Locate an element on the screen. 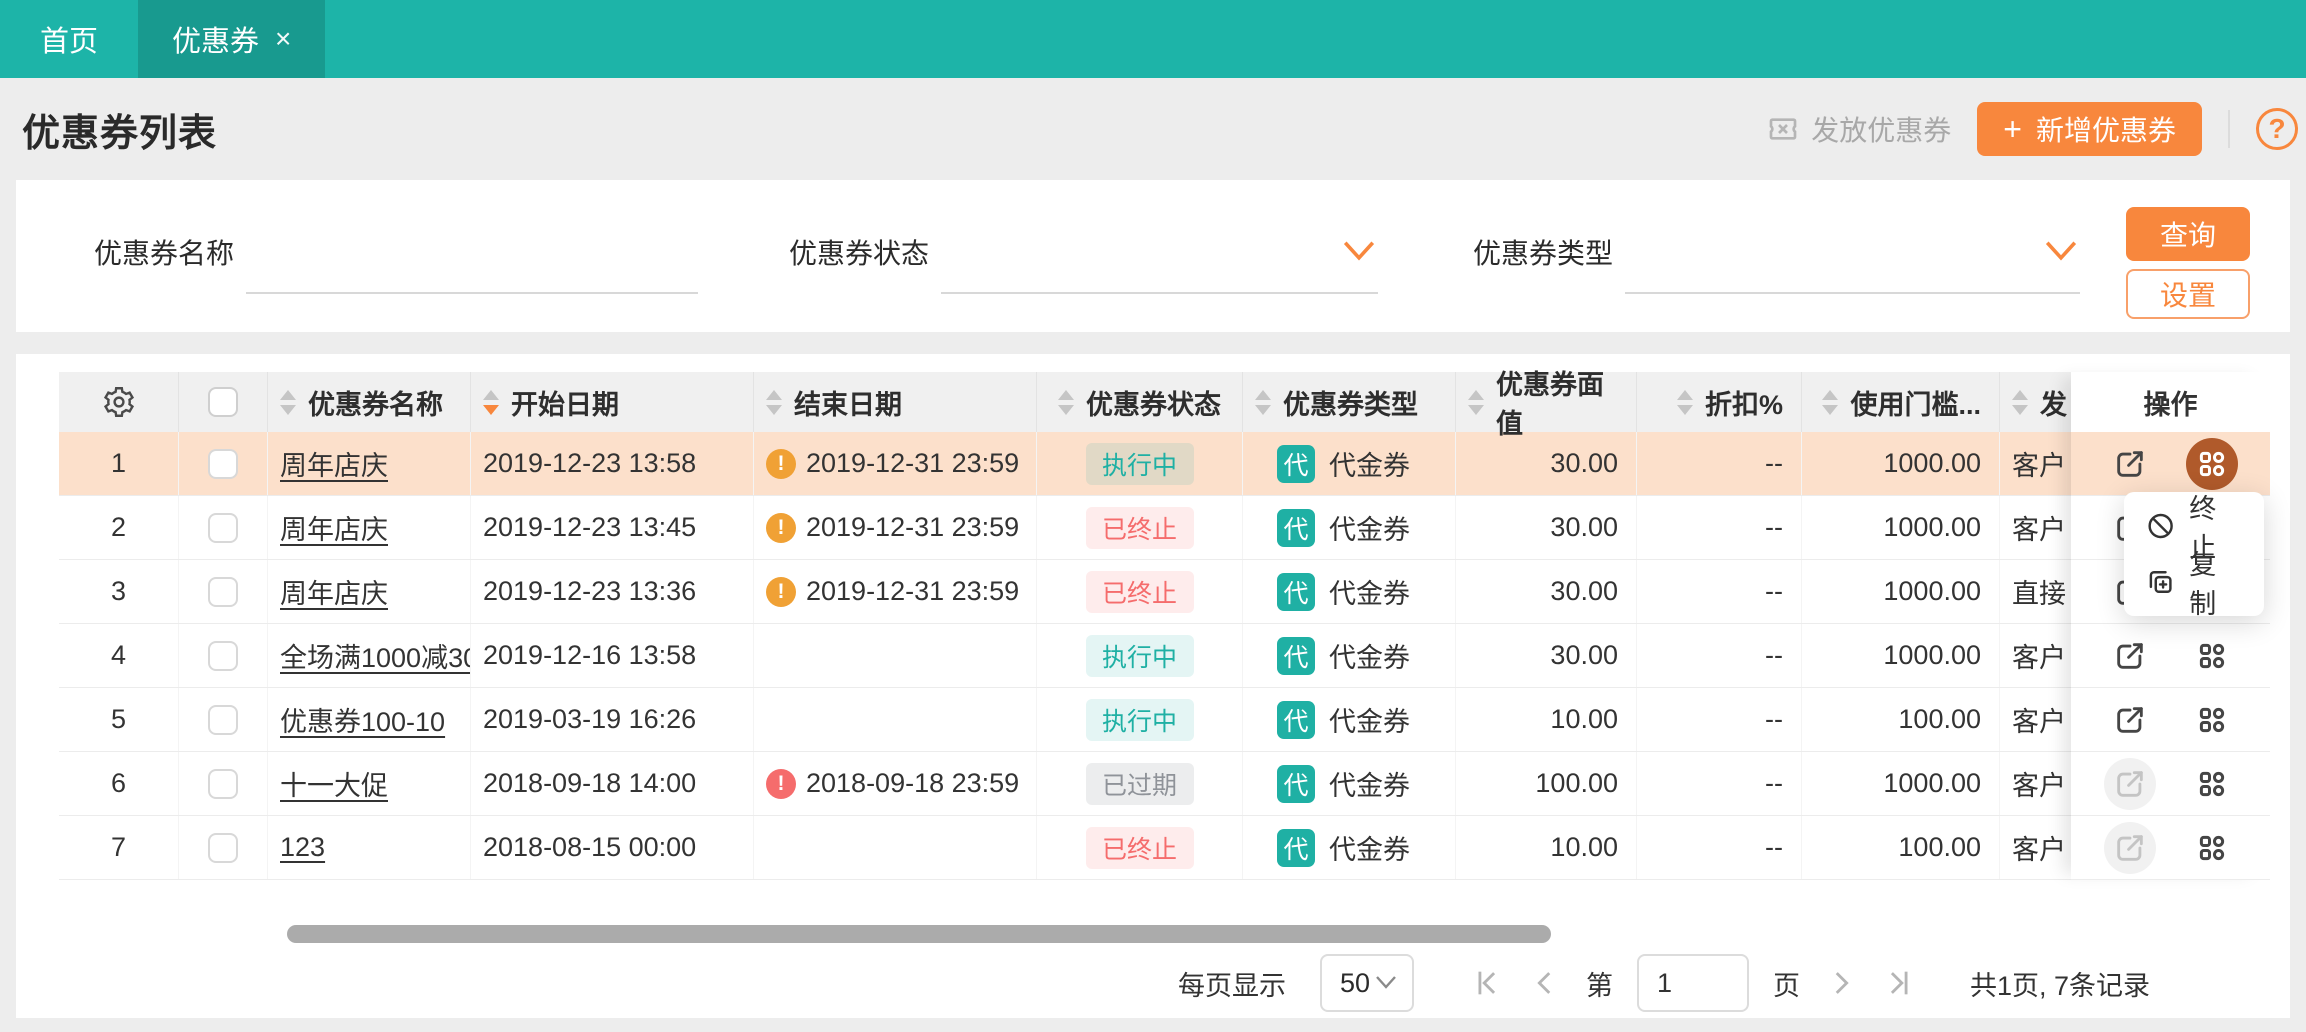 The height and width of the screenshot is (1032, 2306). page-suffix-label: 页 is located at coordinates (1786, 985).